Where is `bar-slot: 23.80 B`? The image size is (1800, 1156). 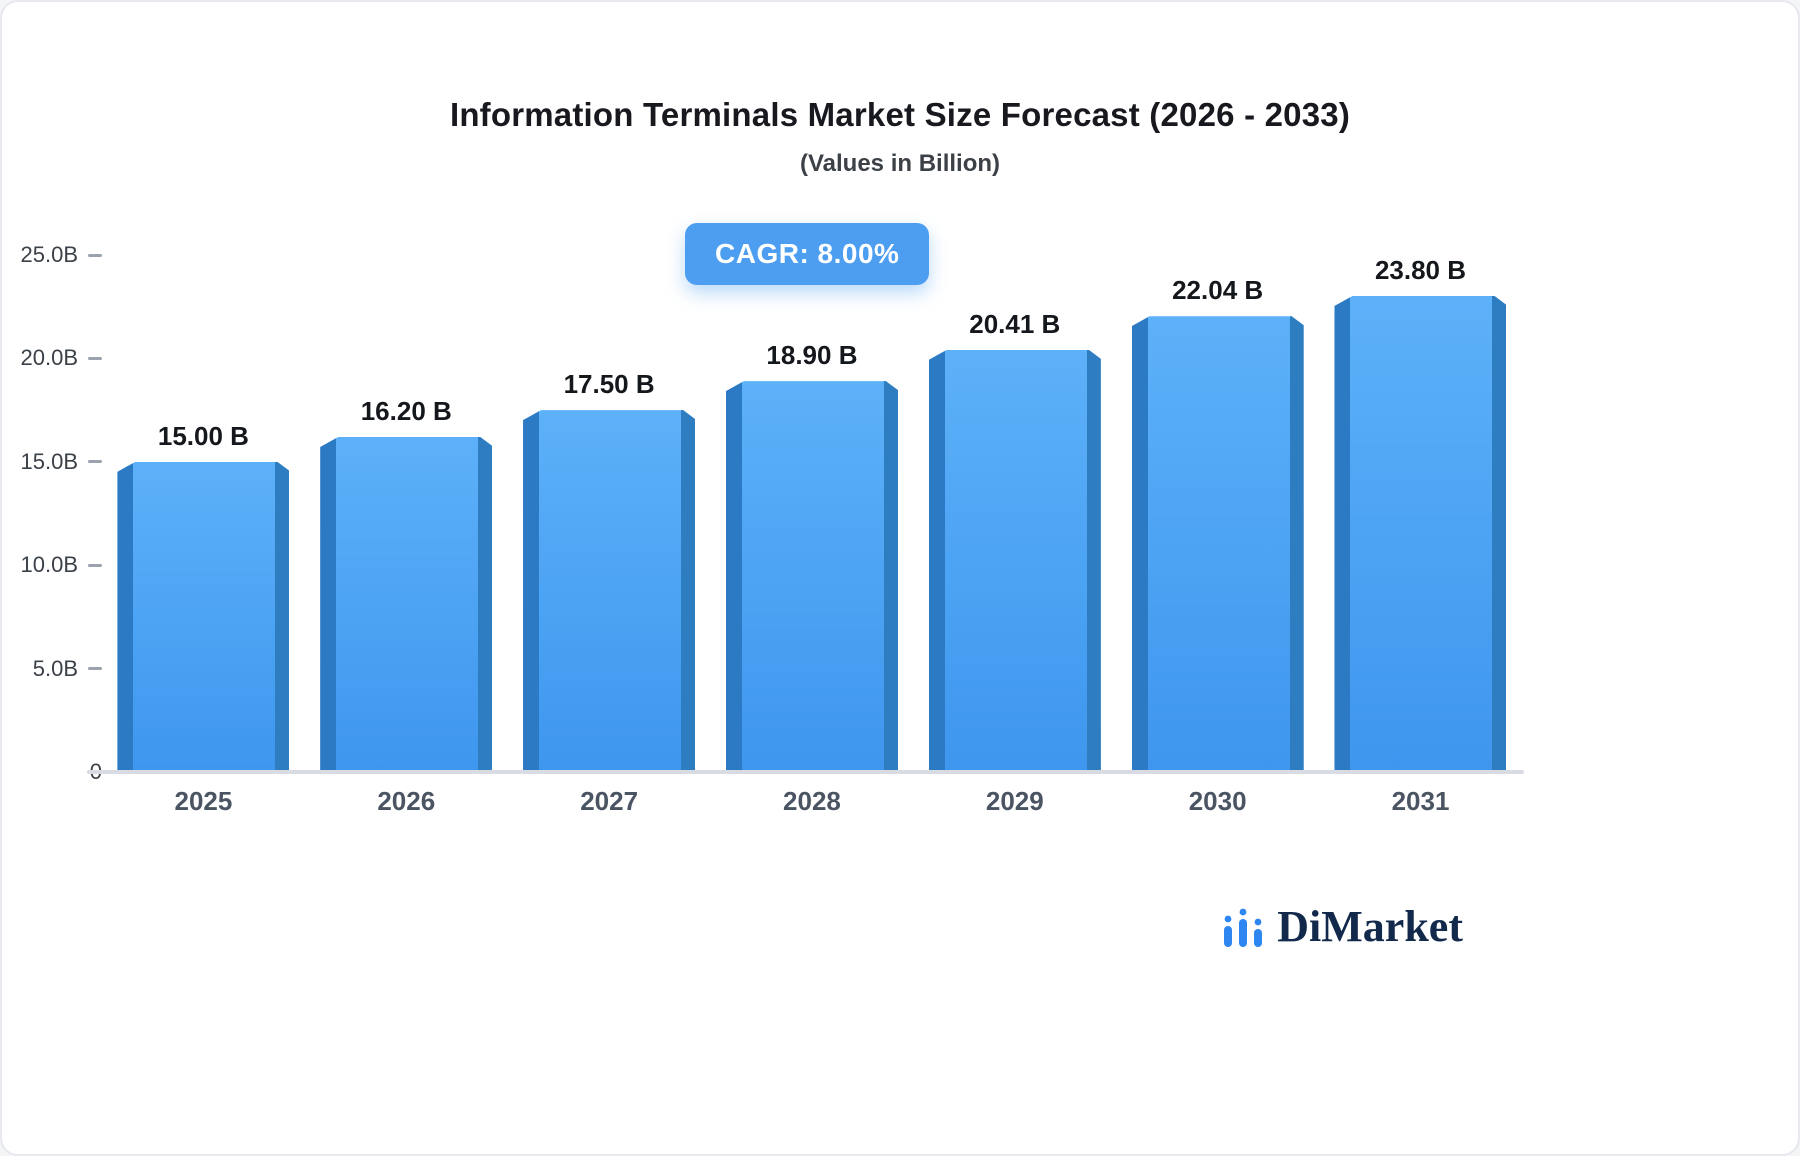
bar-slot: 23.80 B is located at coordinates (1420, 513).